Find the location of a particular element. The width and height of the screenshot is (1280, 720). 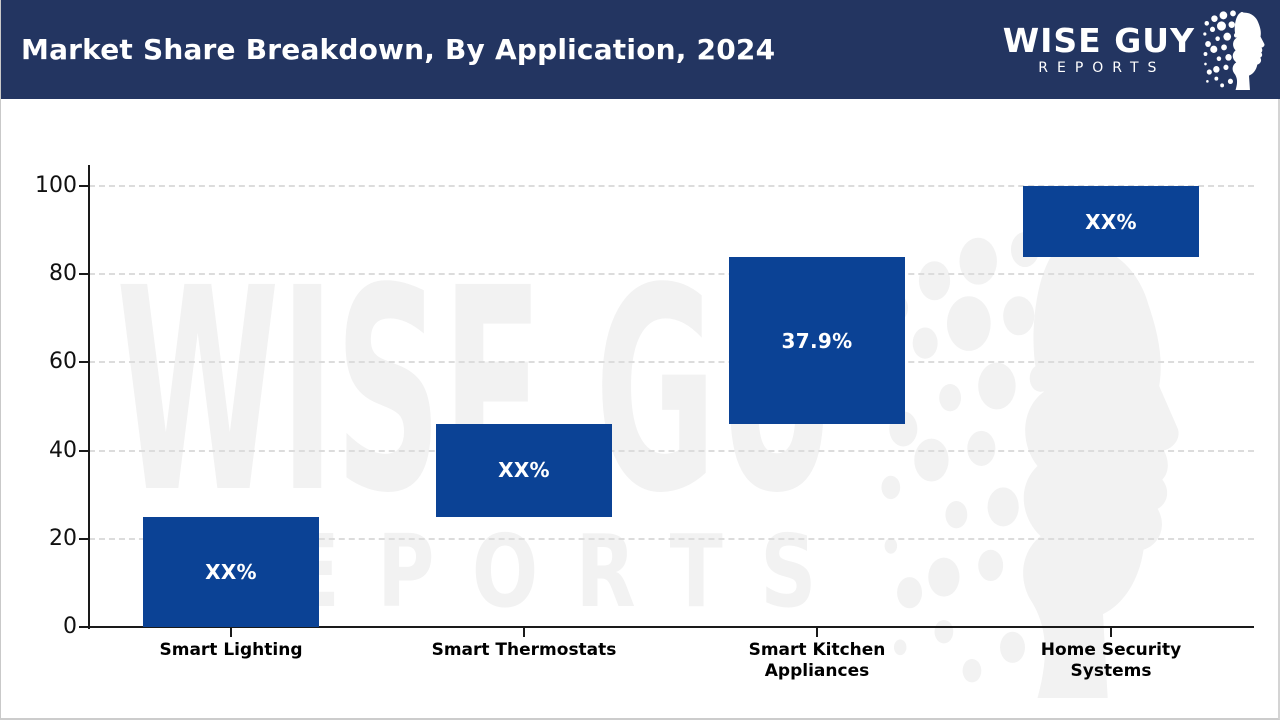

waterfall-bar-2: XX% is located at coordinates (524, 470).